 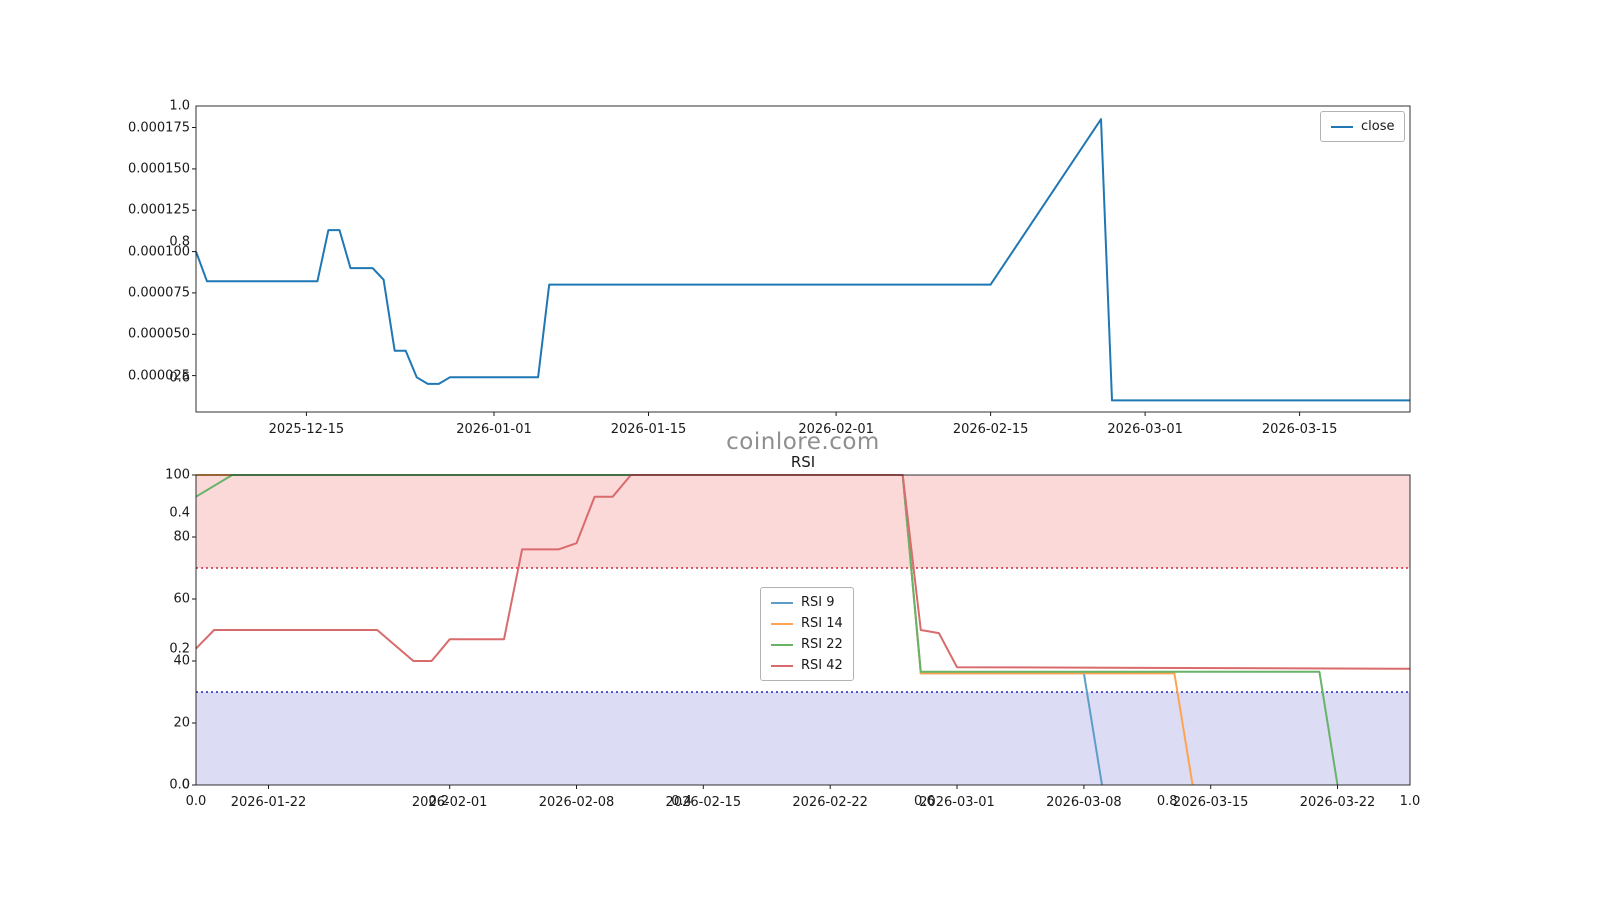 I want to click on y-tick-label: 40, so click(x=181, y=661).